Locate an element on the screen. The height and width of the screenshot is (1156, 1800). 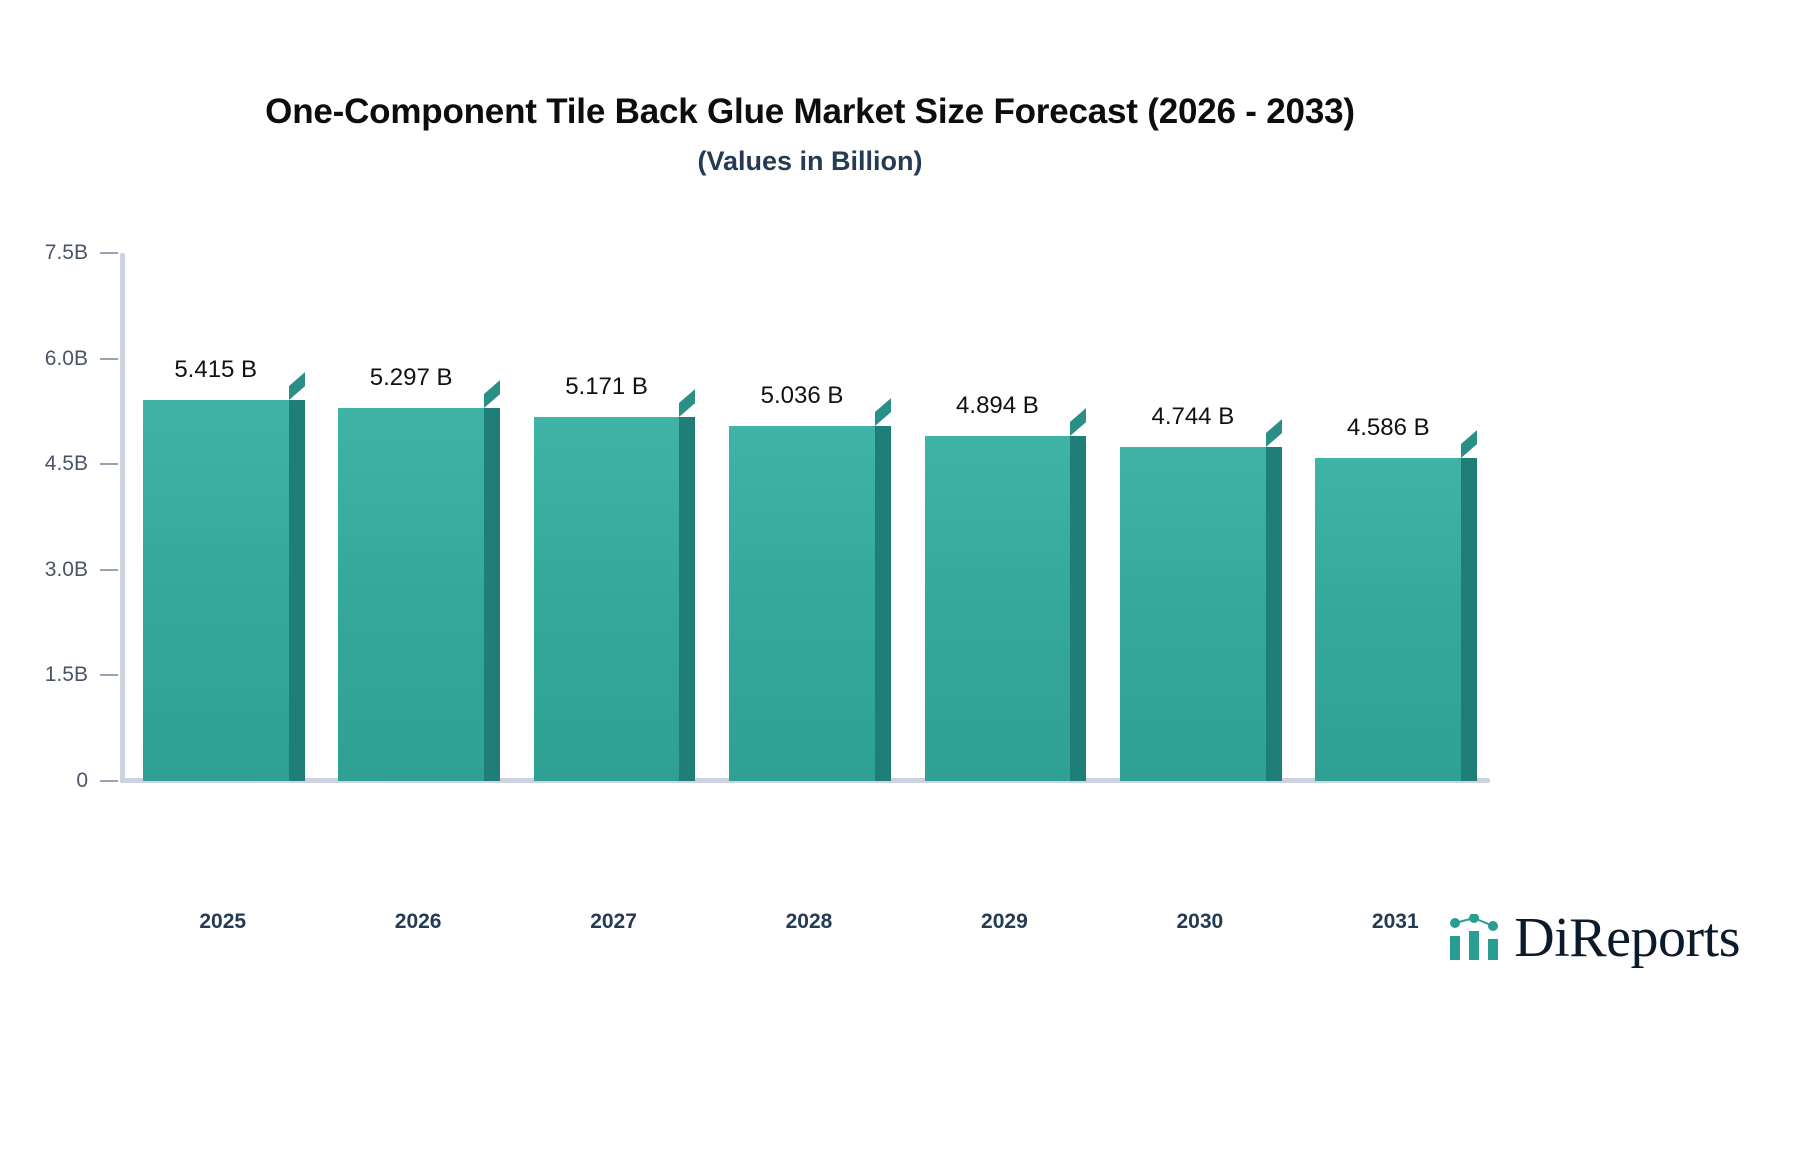
bar-value-label: 4.586 B is located at coordinates (1388, 428).